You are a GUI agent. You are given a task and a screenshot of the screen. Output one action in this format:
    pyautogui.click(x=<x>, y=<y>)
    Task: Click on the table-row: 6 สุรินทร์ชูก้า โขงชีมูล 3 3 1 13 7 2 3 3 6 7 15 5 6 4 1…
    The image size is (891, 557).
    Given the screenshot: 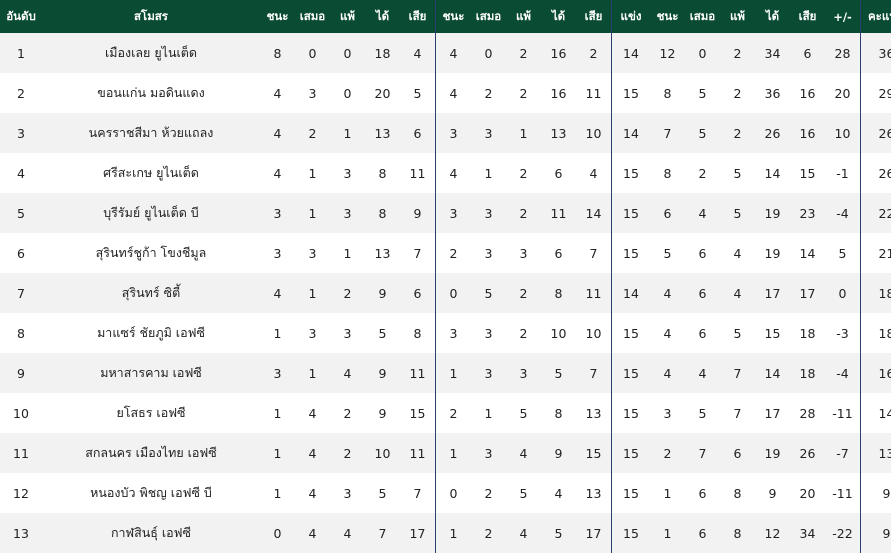 What is the action you would take?
    pyautogui.click(x=445, y=253)
    